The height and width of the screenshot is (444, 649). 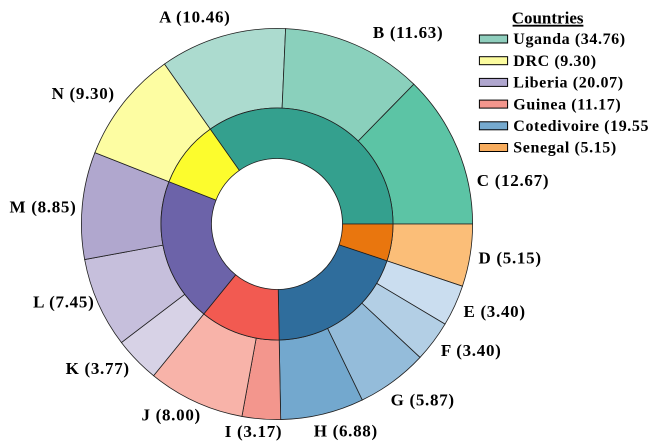 I want to click on svg-text: Uganda (34.76), so click(x=569, y=39).